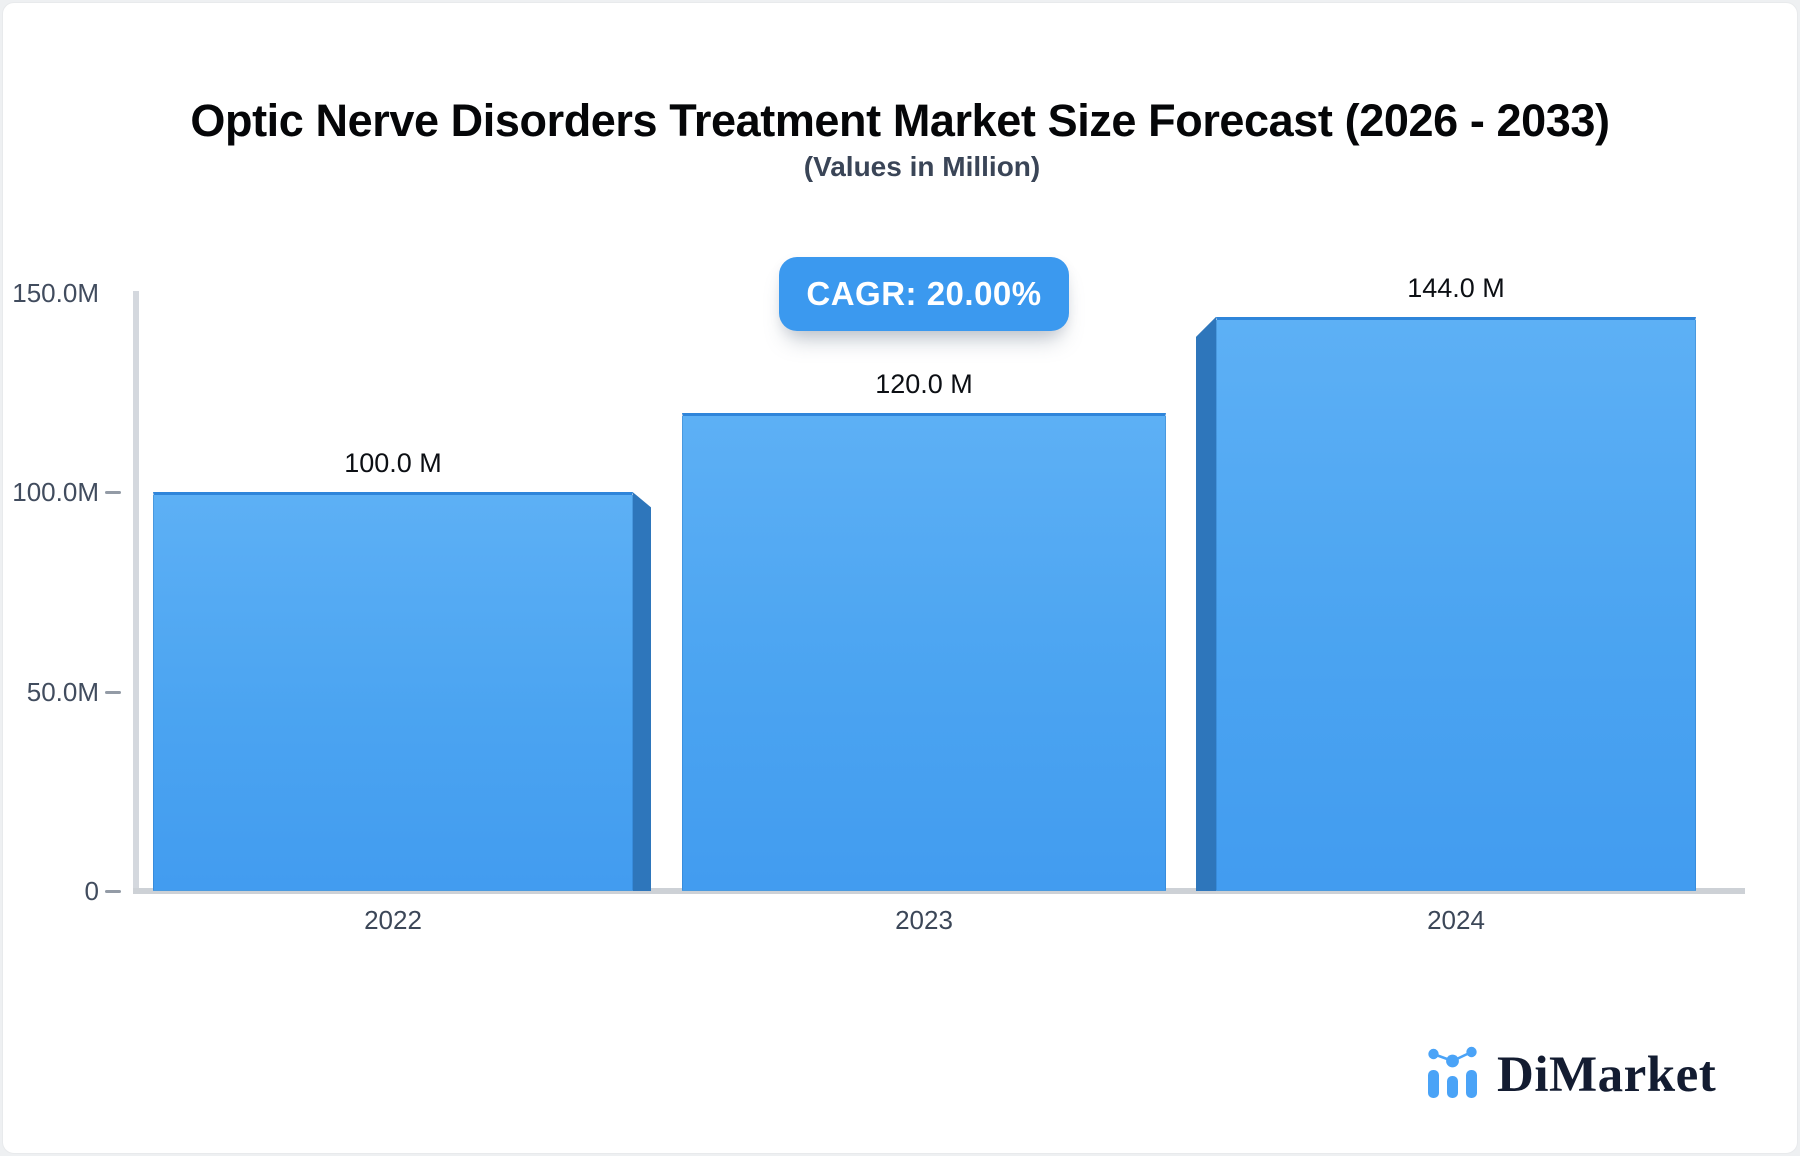 This screenshot has width=1800, height=1156. Describe the element at coordinates (55, 293) in the screenshot. I see `y-axis-tick-label: 150.0M` at that location.